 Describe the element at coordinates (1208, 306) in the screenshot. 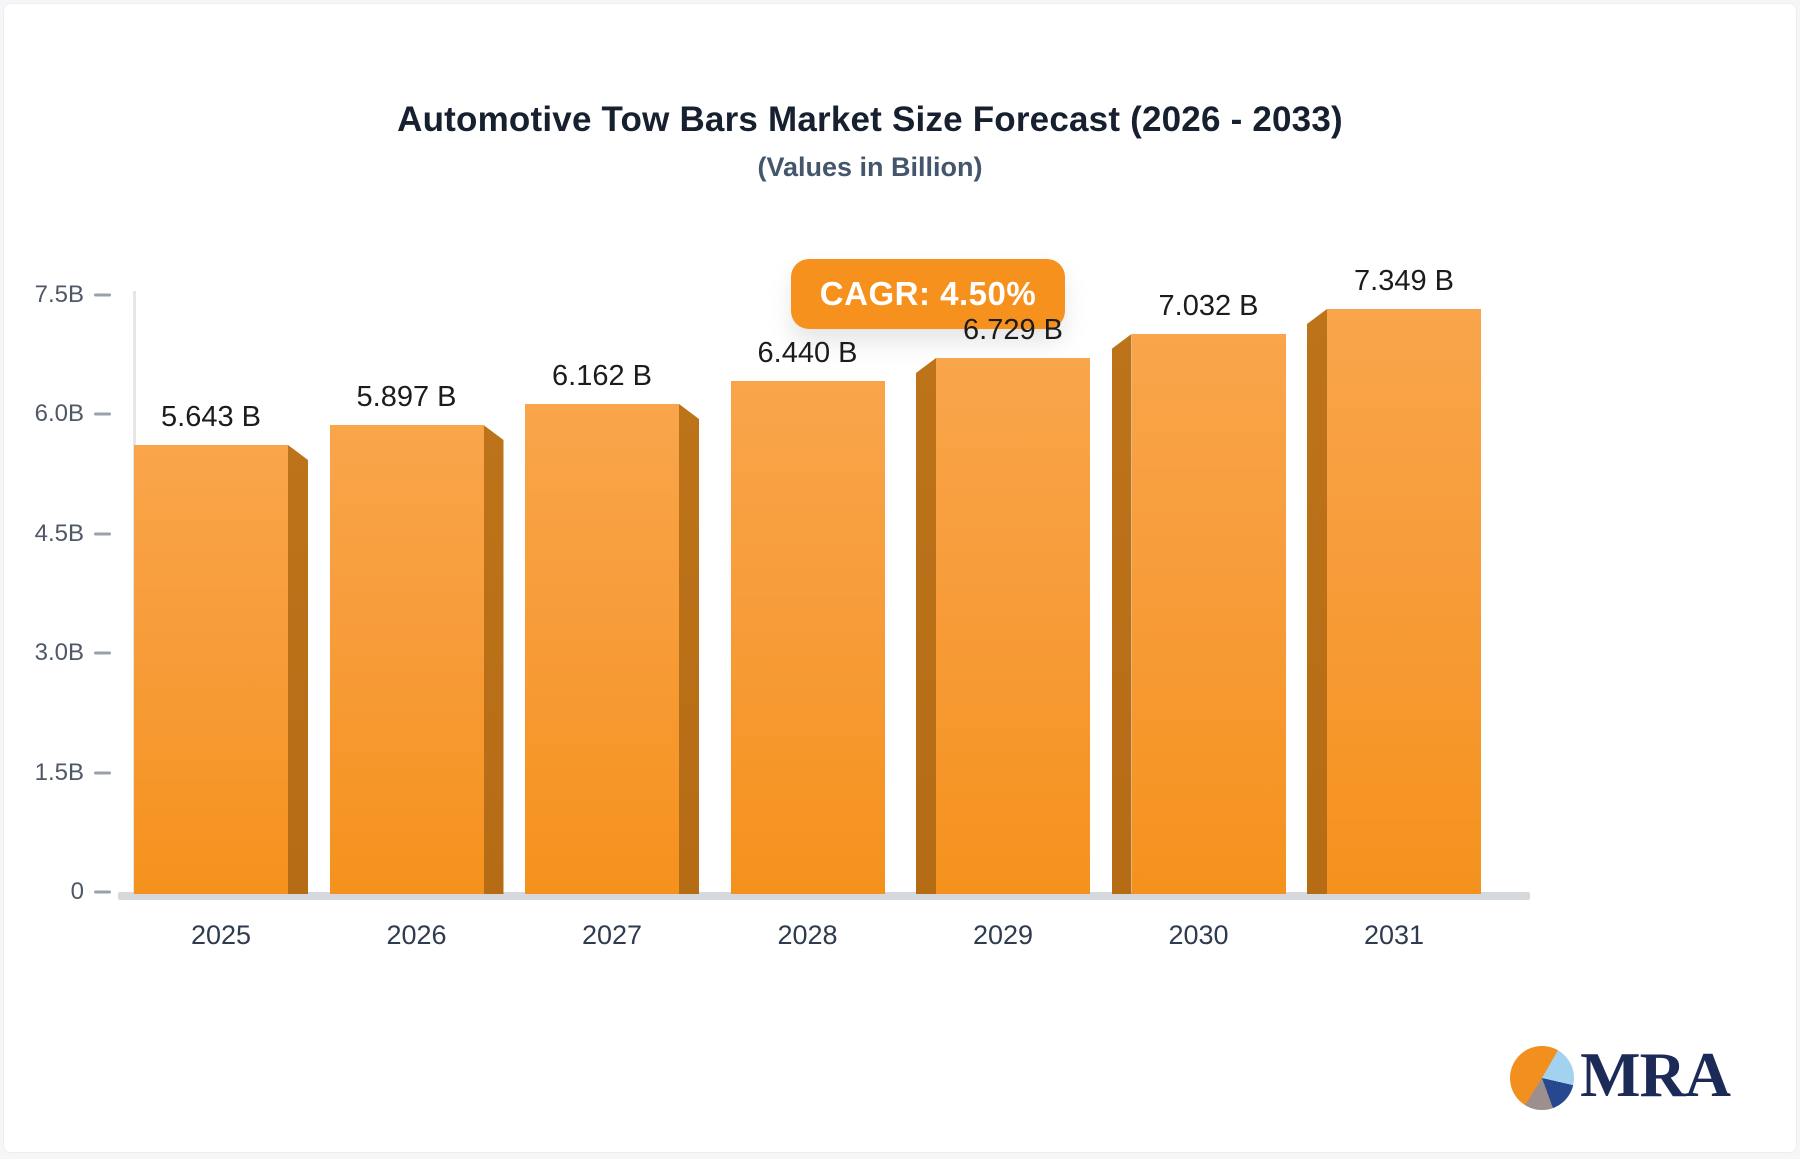

I see `bar-value-label: 7.032 B` at that location.